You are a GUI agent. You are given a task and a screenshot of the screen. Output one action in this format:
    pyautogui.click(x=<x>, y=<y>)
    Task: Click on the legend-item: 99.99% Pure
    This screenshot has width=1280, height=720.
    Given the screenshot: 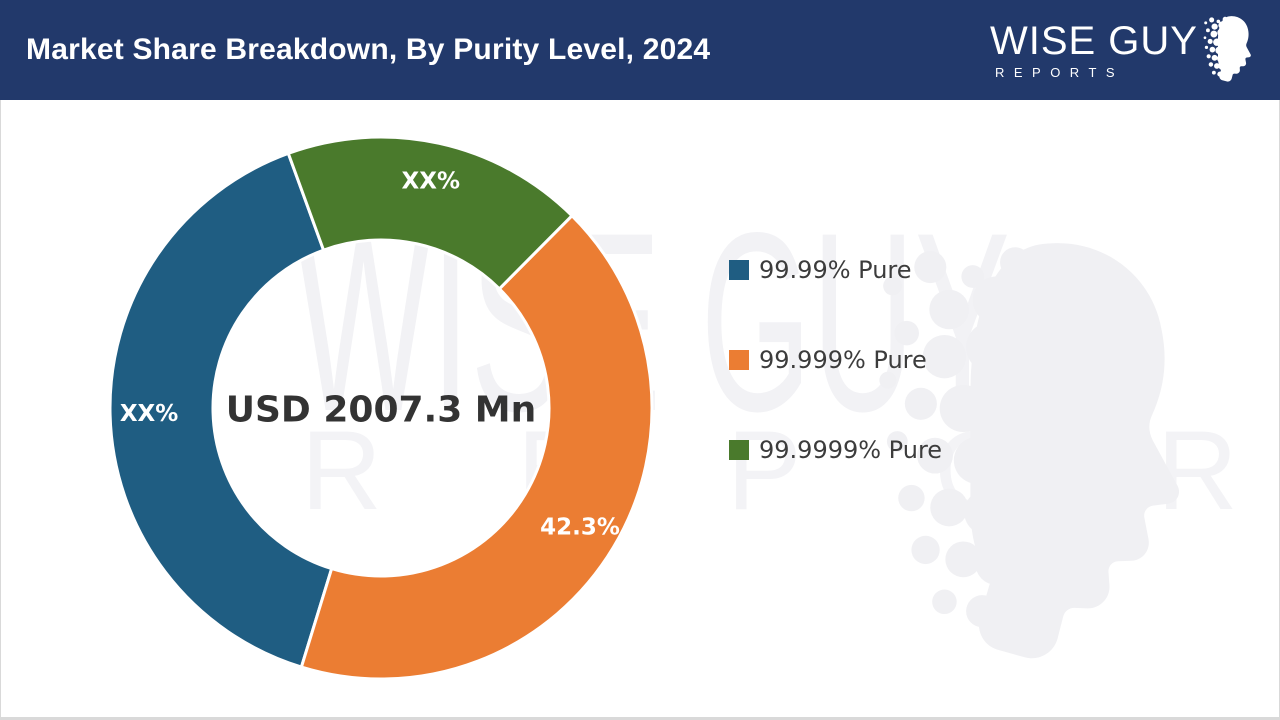 What is the action you would take?
    pyautogui.click(x=835, y=270)
    